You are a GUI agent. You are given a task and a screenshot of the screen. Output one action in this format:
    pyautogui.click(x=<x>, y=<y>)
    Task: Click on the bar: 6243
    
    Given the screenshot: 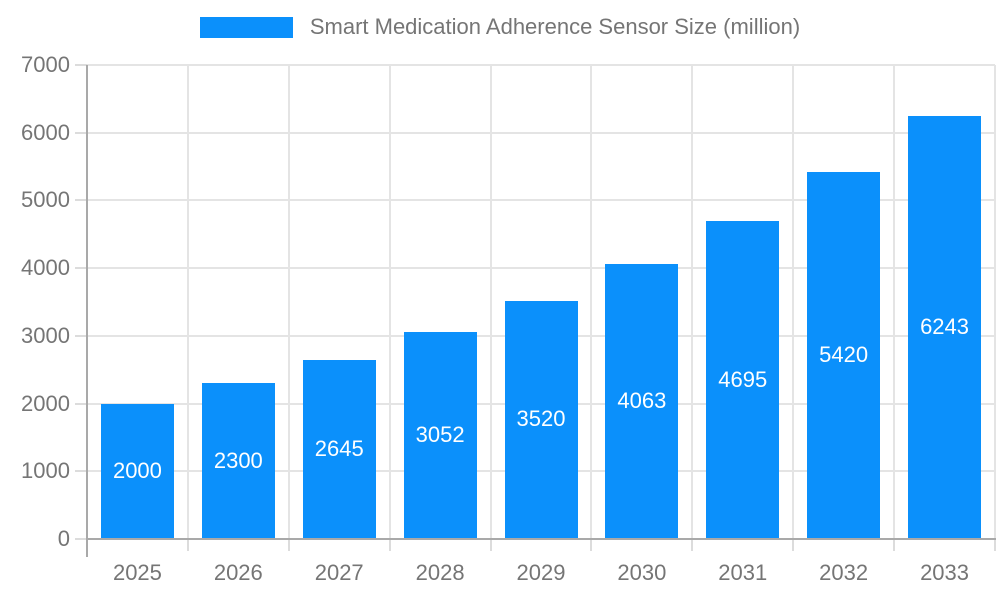 What is the action you would take?
    pyautogui.click(x=945, y=327)
    